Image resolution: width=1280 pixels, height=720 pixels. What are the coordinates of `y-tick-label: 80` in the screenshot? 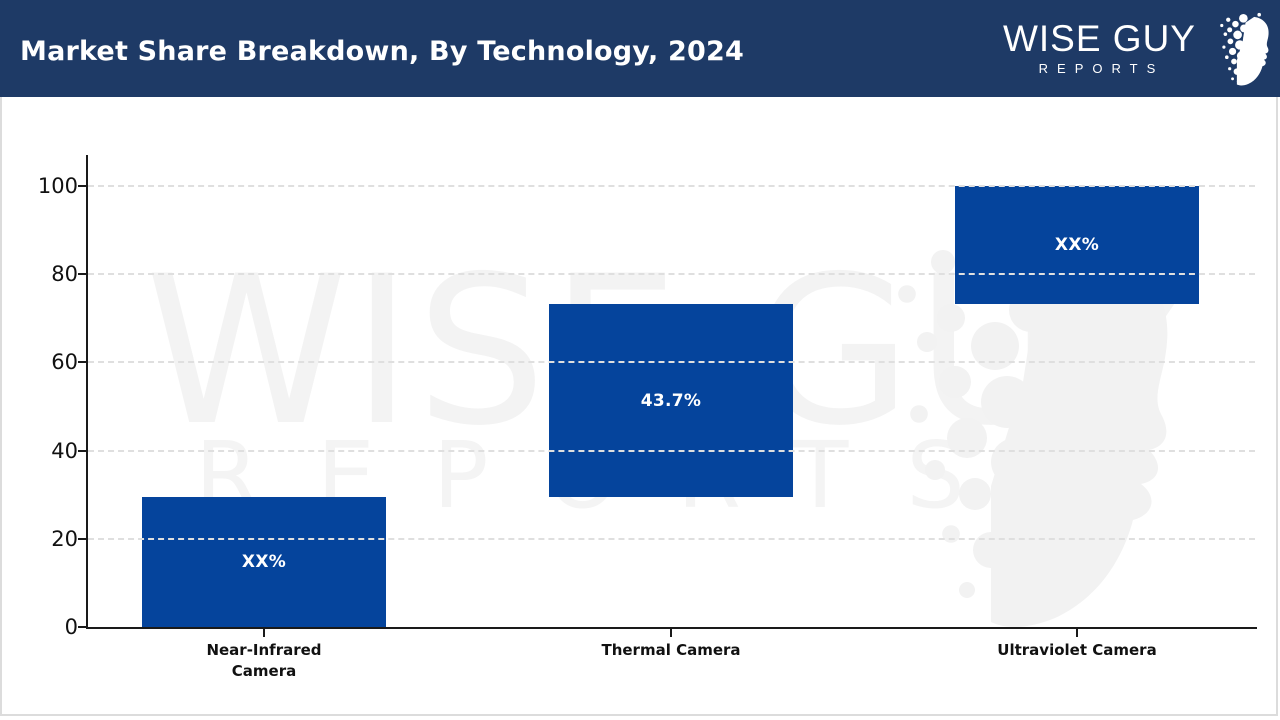 It's located at (64, 274).